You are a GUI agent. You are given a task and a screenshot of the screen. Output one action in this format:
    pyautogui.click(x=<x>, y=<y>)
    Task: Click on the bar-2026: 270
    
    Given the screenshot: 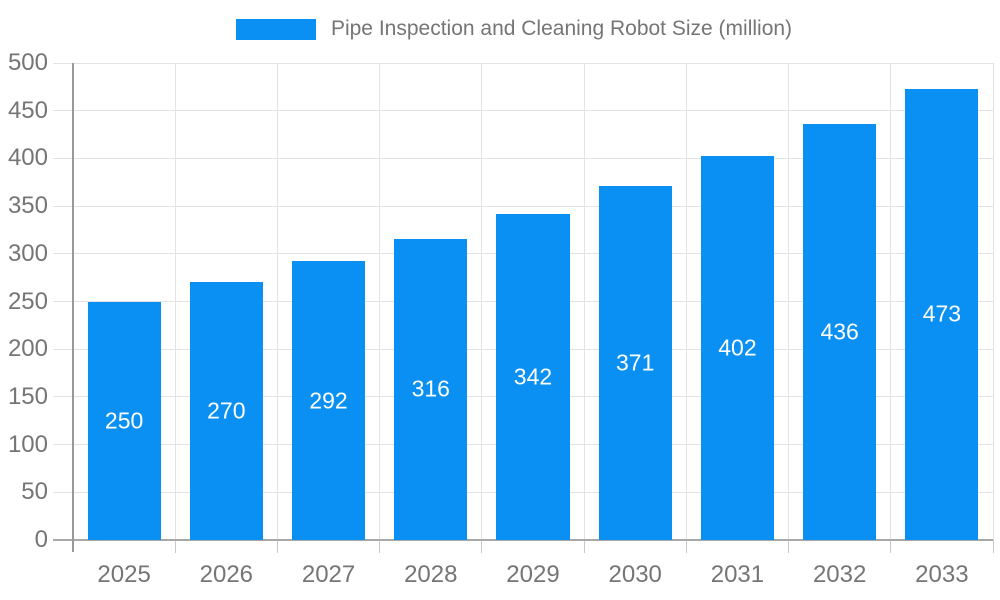 What is the action you would take?
    pyautogui.click(x=226, y=411)
    